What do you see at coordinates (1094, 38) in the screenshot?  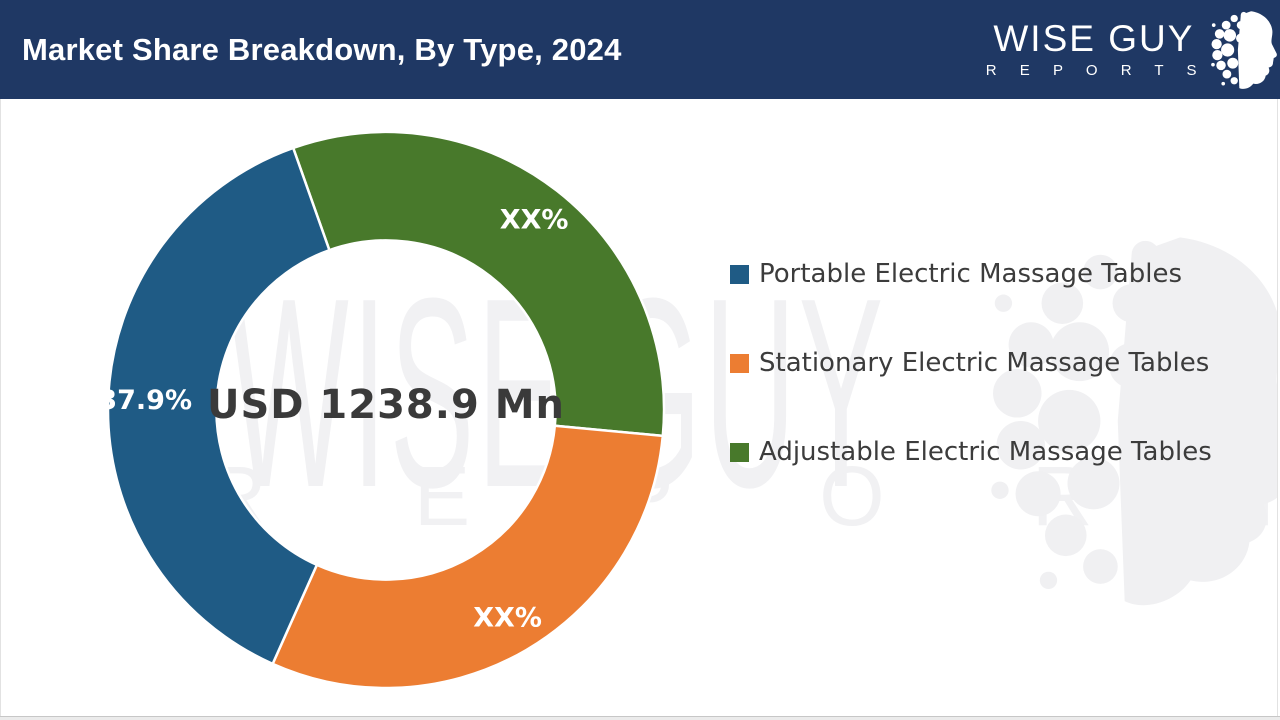 I see `brand-name: WISE GUY` at bounding box center [1094, 38].